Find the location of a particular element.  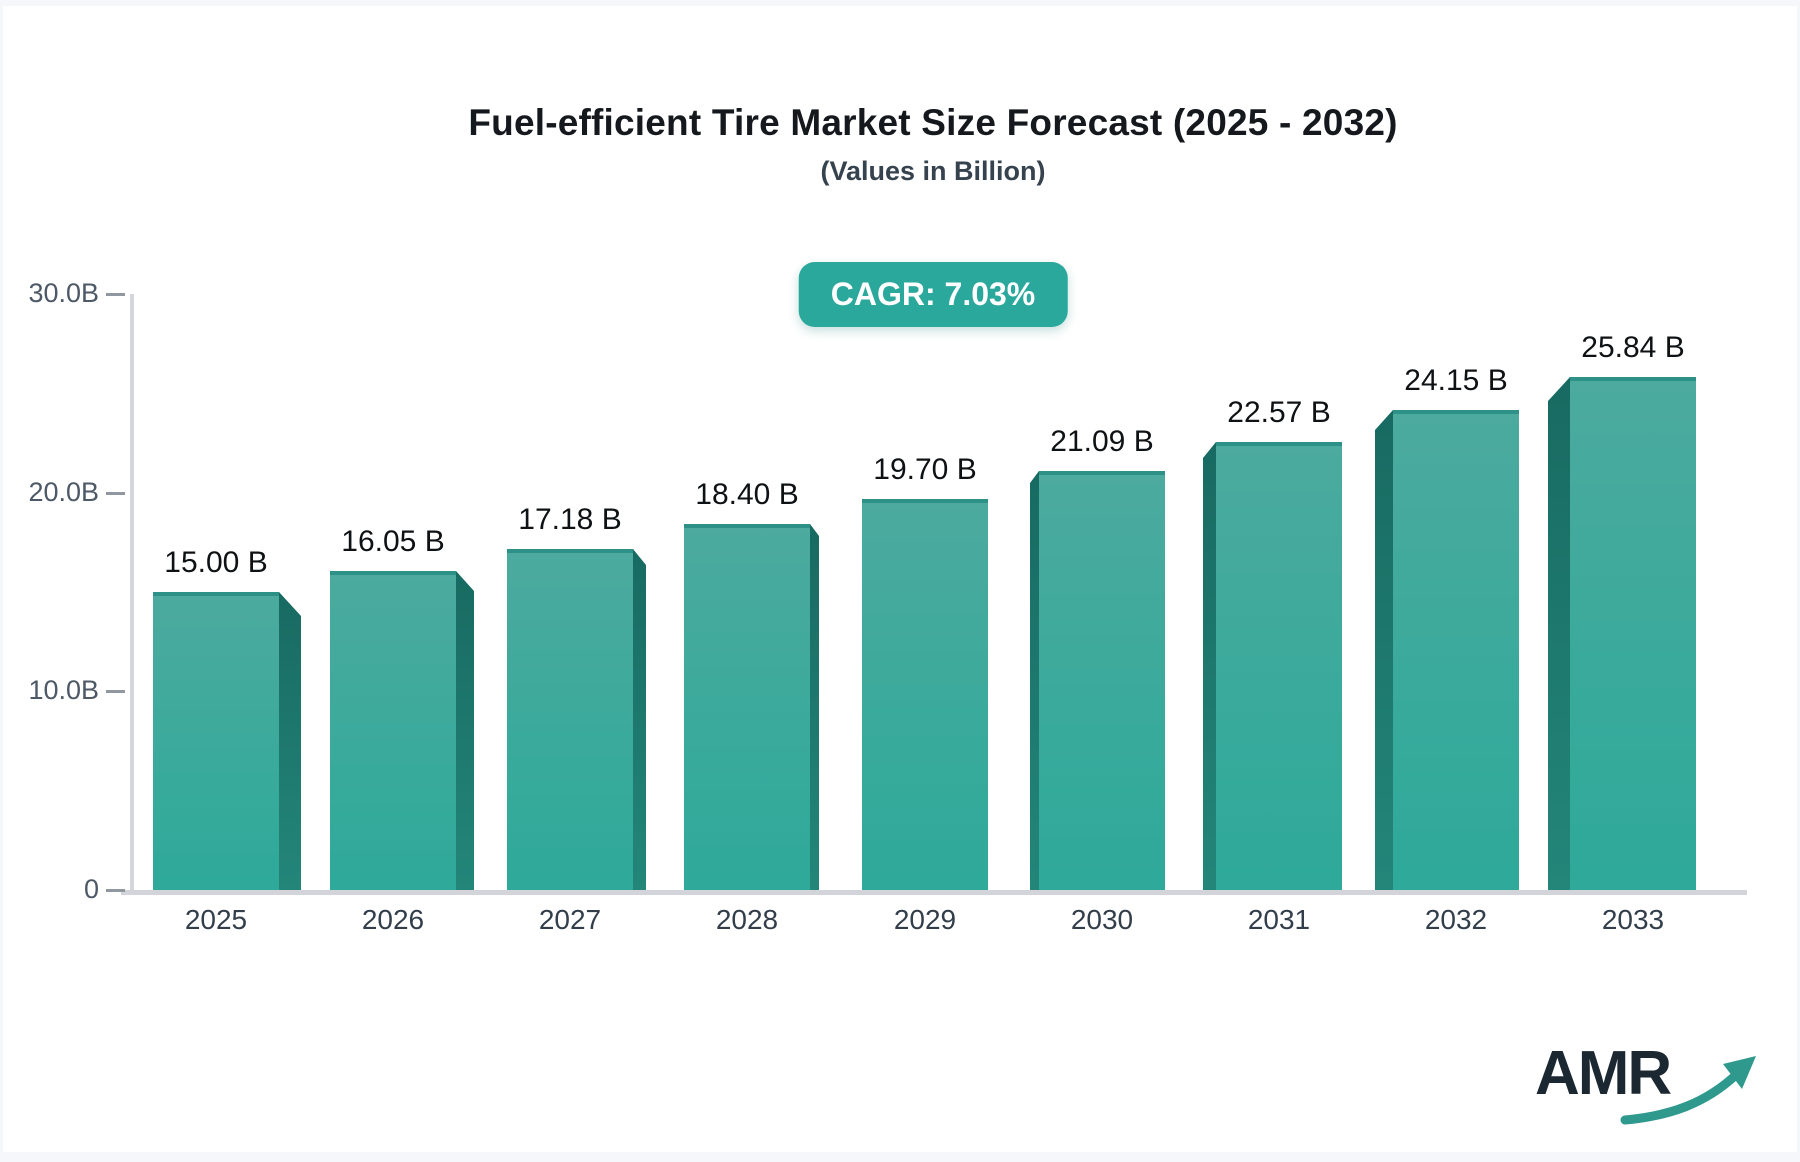

bar-2033 is located at coordinates (1633, 633).